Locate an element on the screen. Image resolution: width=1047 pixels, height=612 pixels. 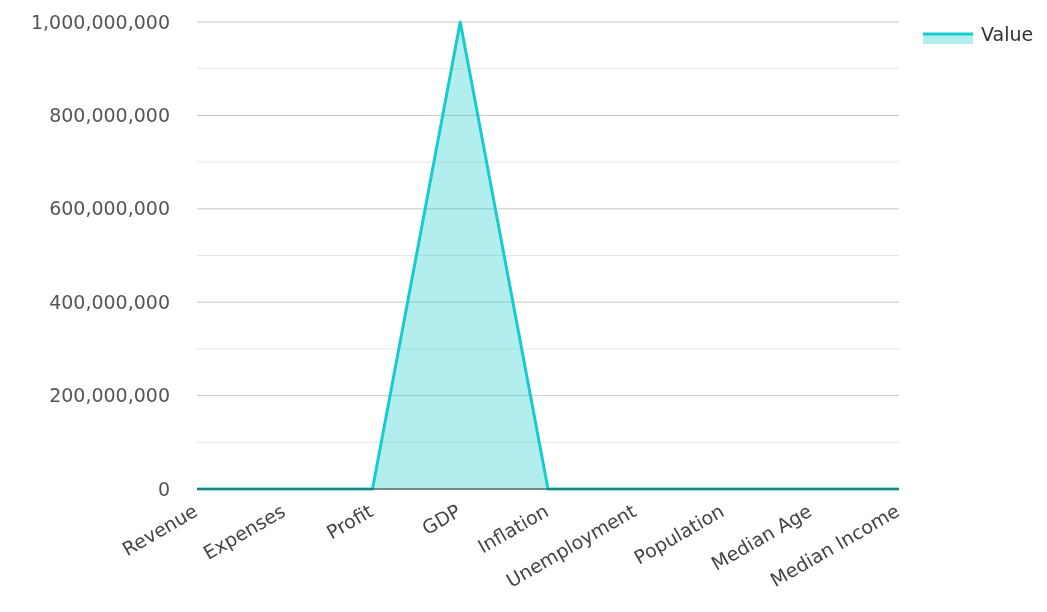
x-tick-label: GDP is located at coordinates (441, 519).